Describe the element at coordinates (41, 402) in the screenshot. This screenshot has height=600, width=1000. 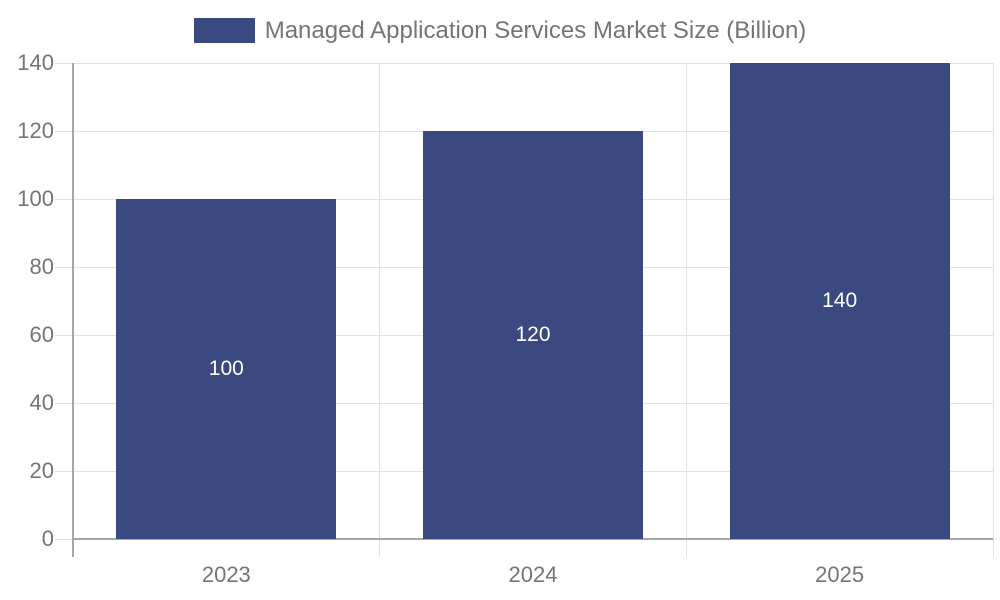
I see `y-tick-label: 40` at that location.